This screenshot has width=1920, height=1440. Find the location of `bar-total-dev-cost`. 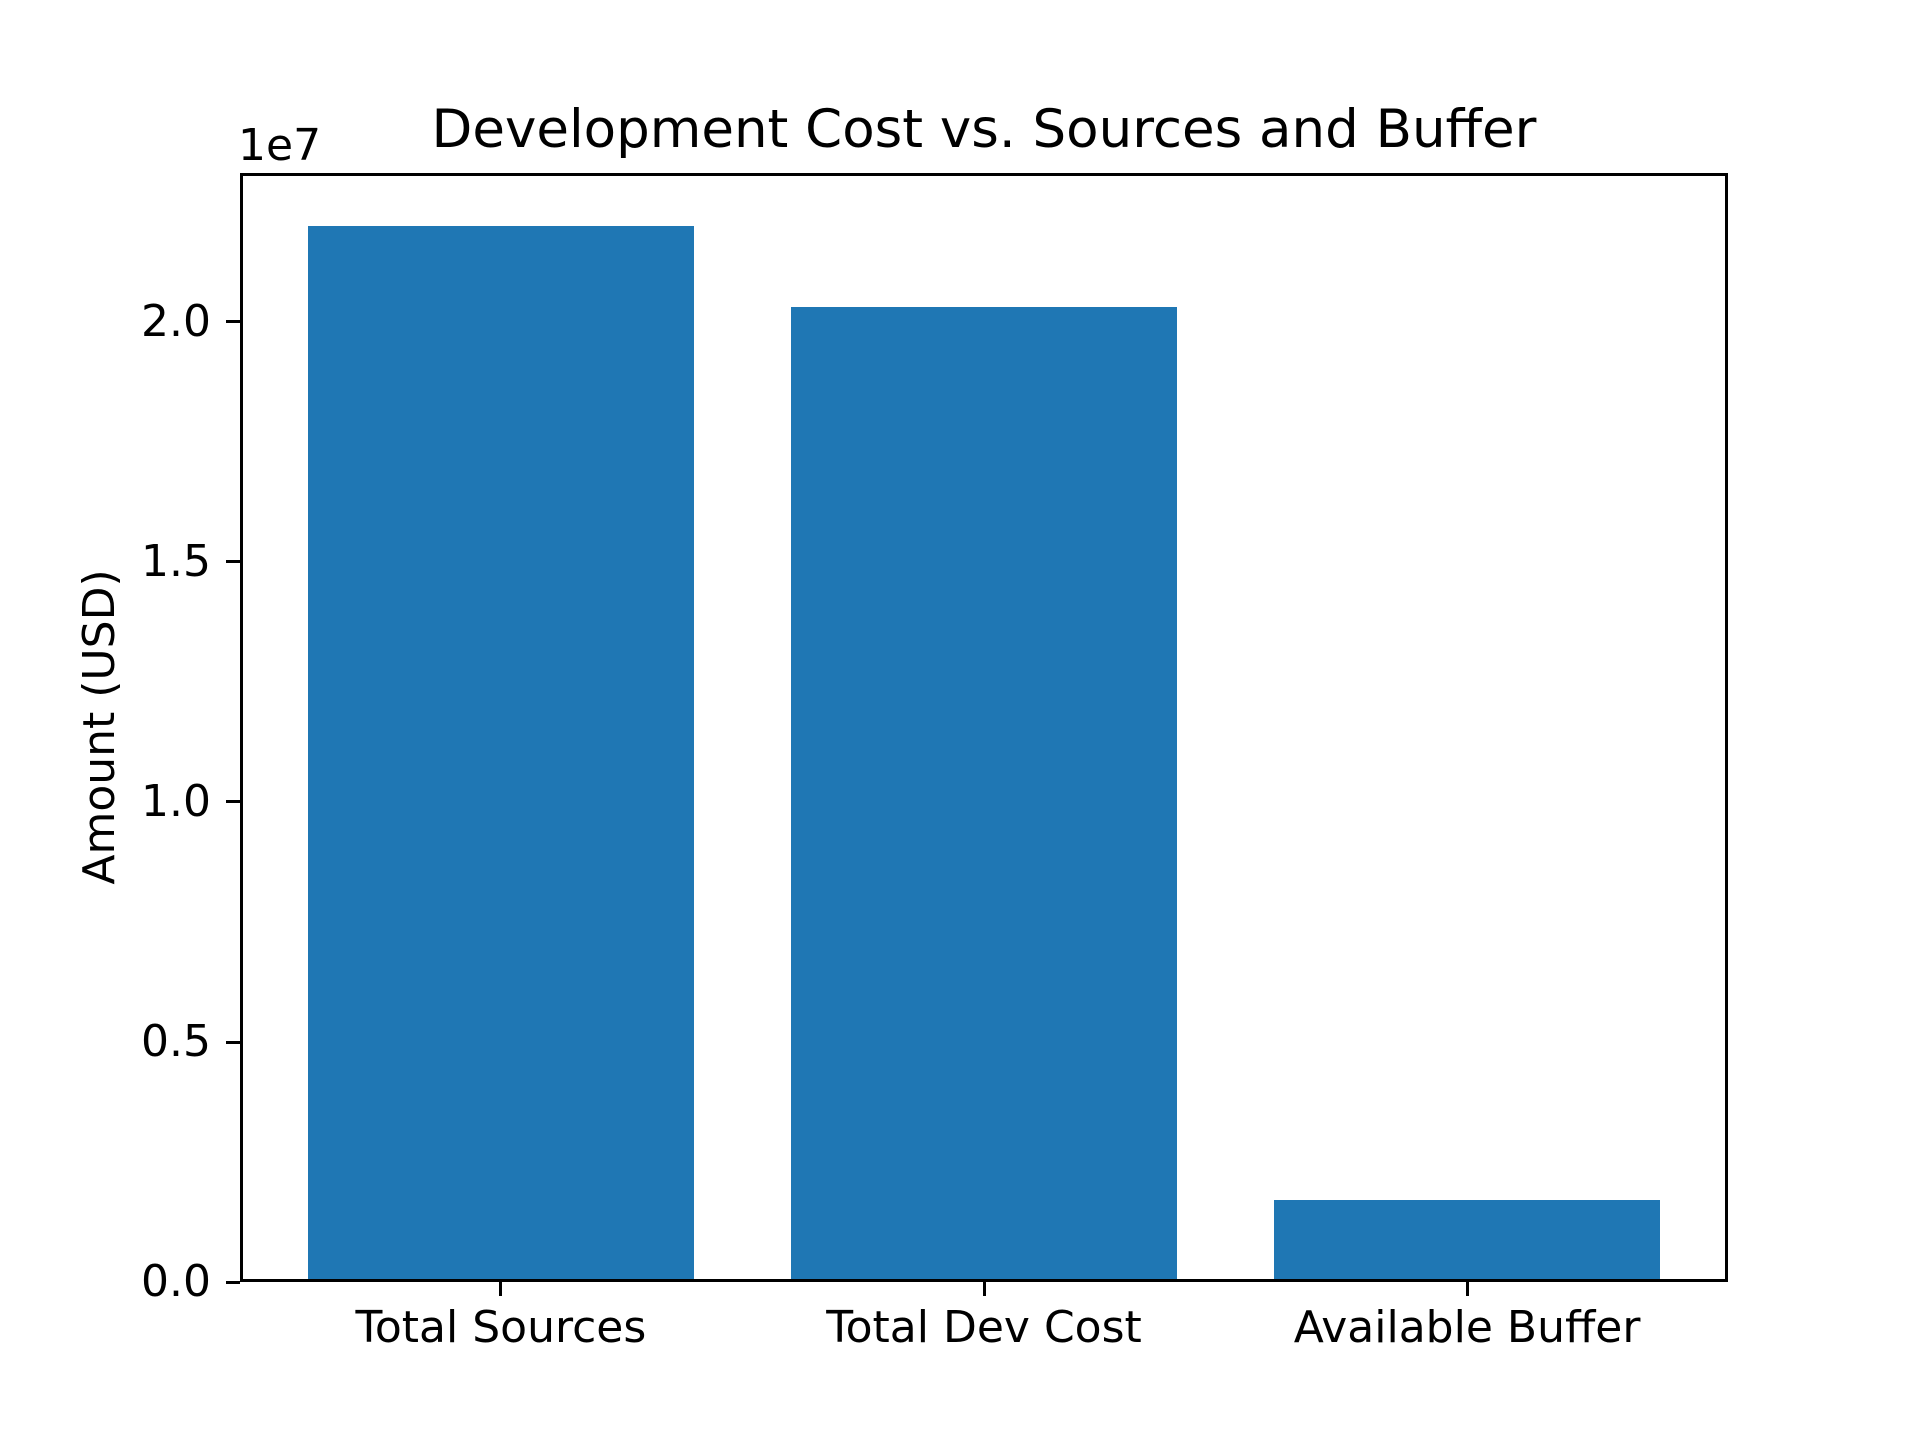

bar-total-dev-cost is located at coordinates (984, 794).